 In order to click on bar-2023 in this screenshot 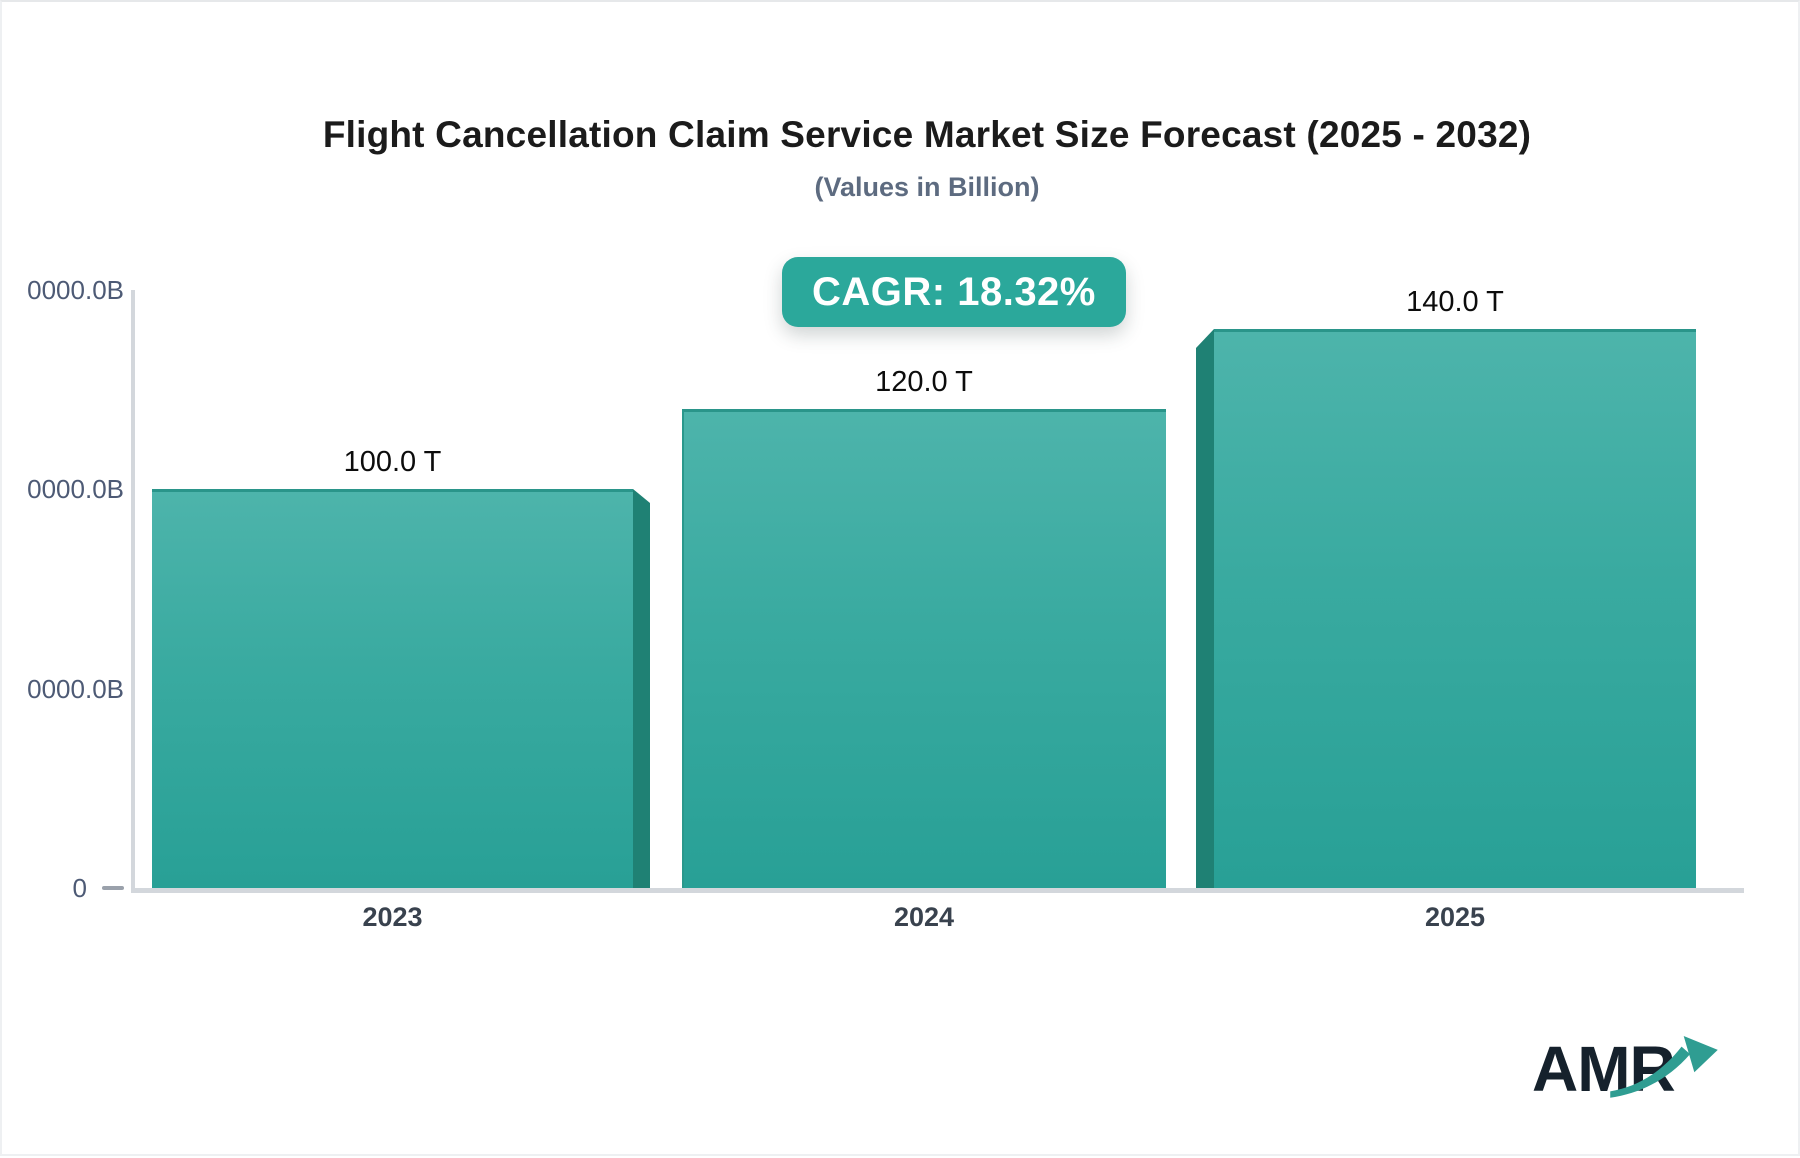, I will do `click(392, 688)`.